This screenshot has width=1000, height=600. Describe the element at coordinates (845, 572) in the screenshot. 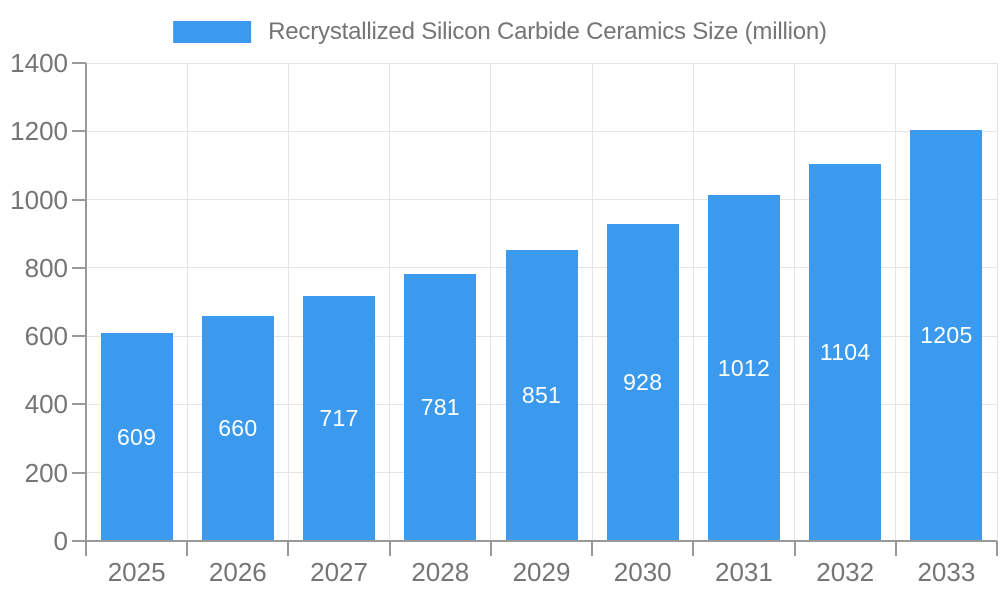

I see `x-axis-label-2032: 2032` at that location.